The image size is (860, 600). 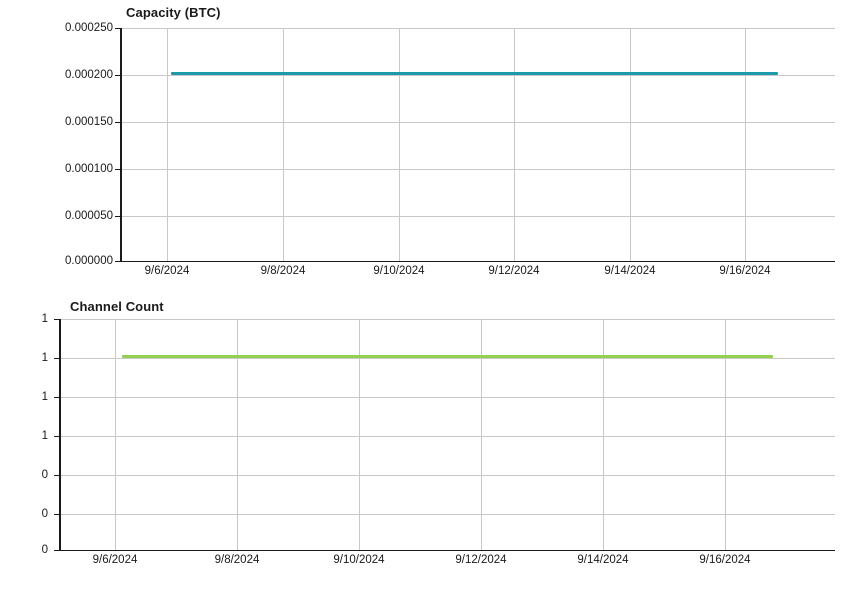 I want to click on y-tick-label: 0.000200, so click(x=89, y=75).